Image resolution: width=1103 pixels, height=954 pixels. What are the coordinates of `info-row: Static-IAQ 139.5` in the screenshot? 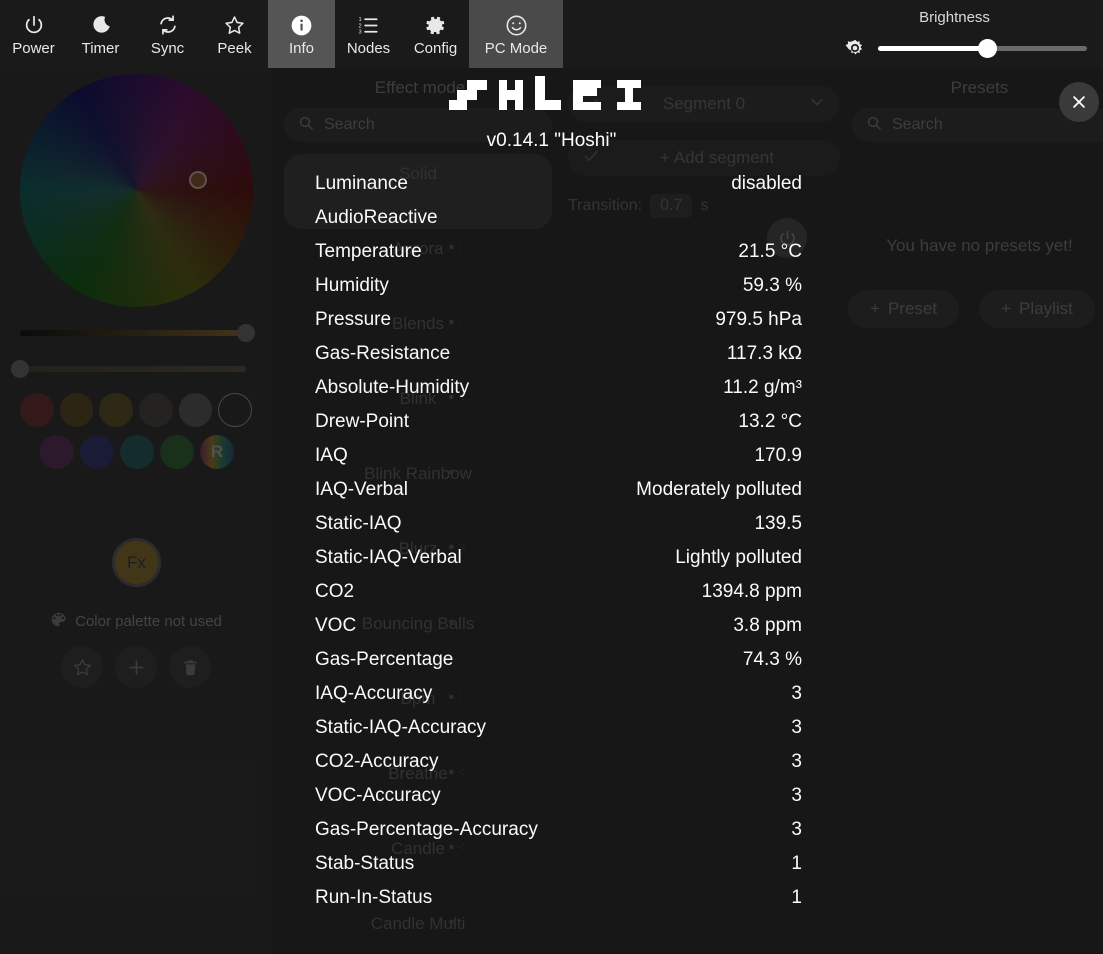 It's located at (558, 530).